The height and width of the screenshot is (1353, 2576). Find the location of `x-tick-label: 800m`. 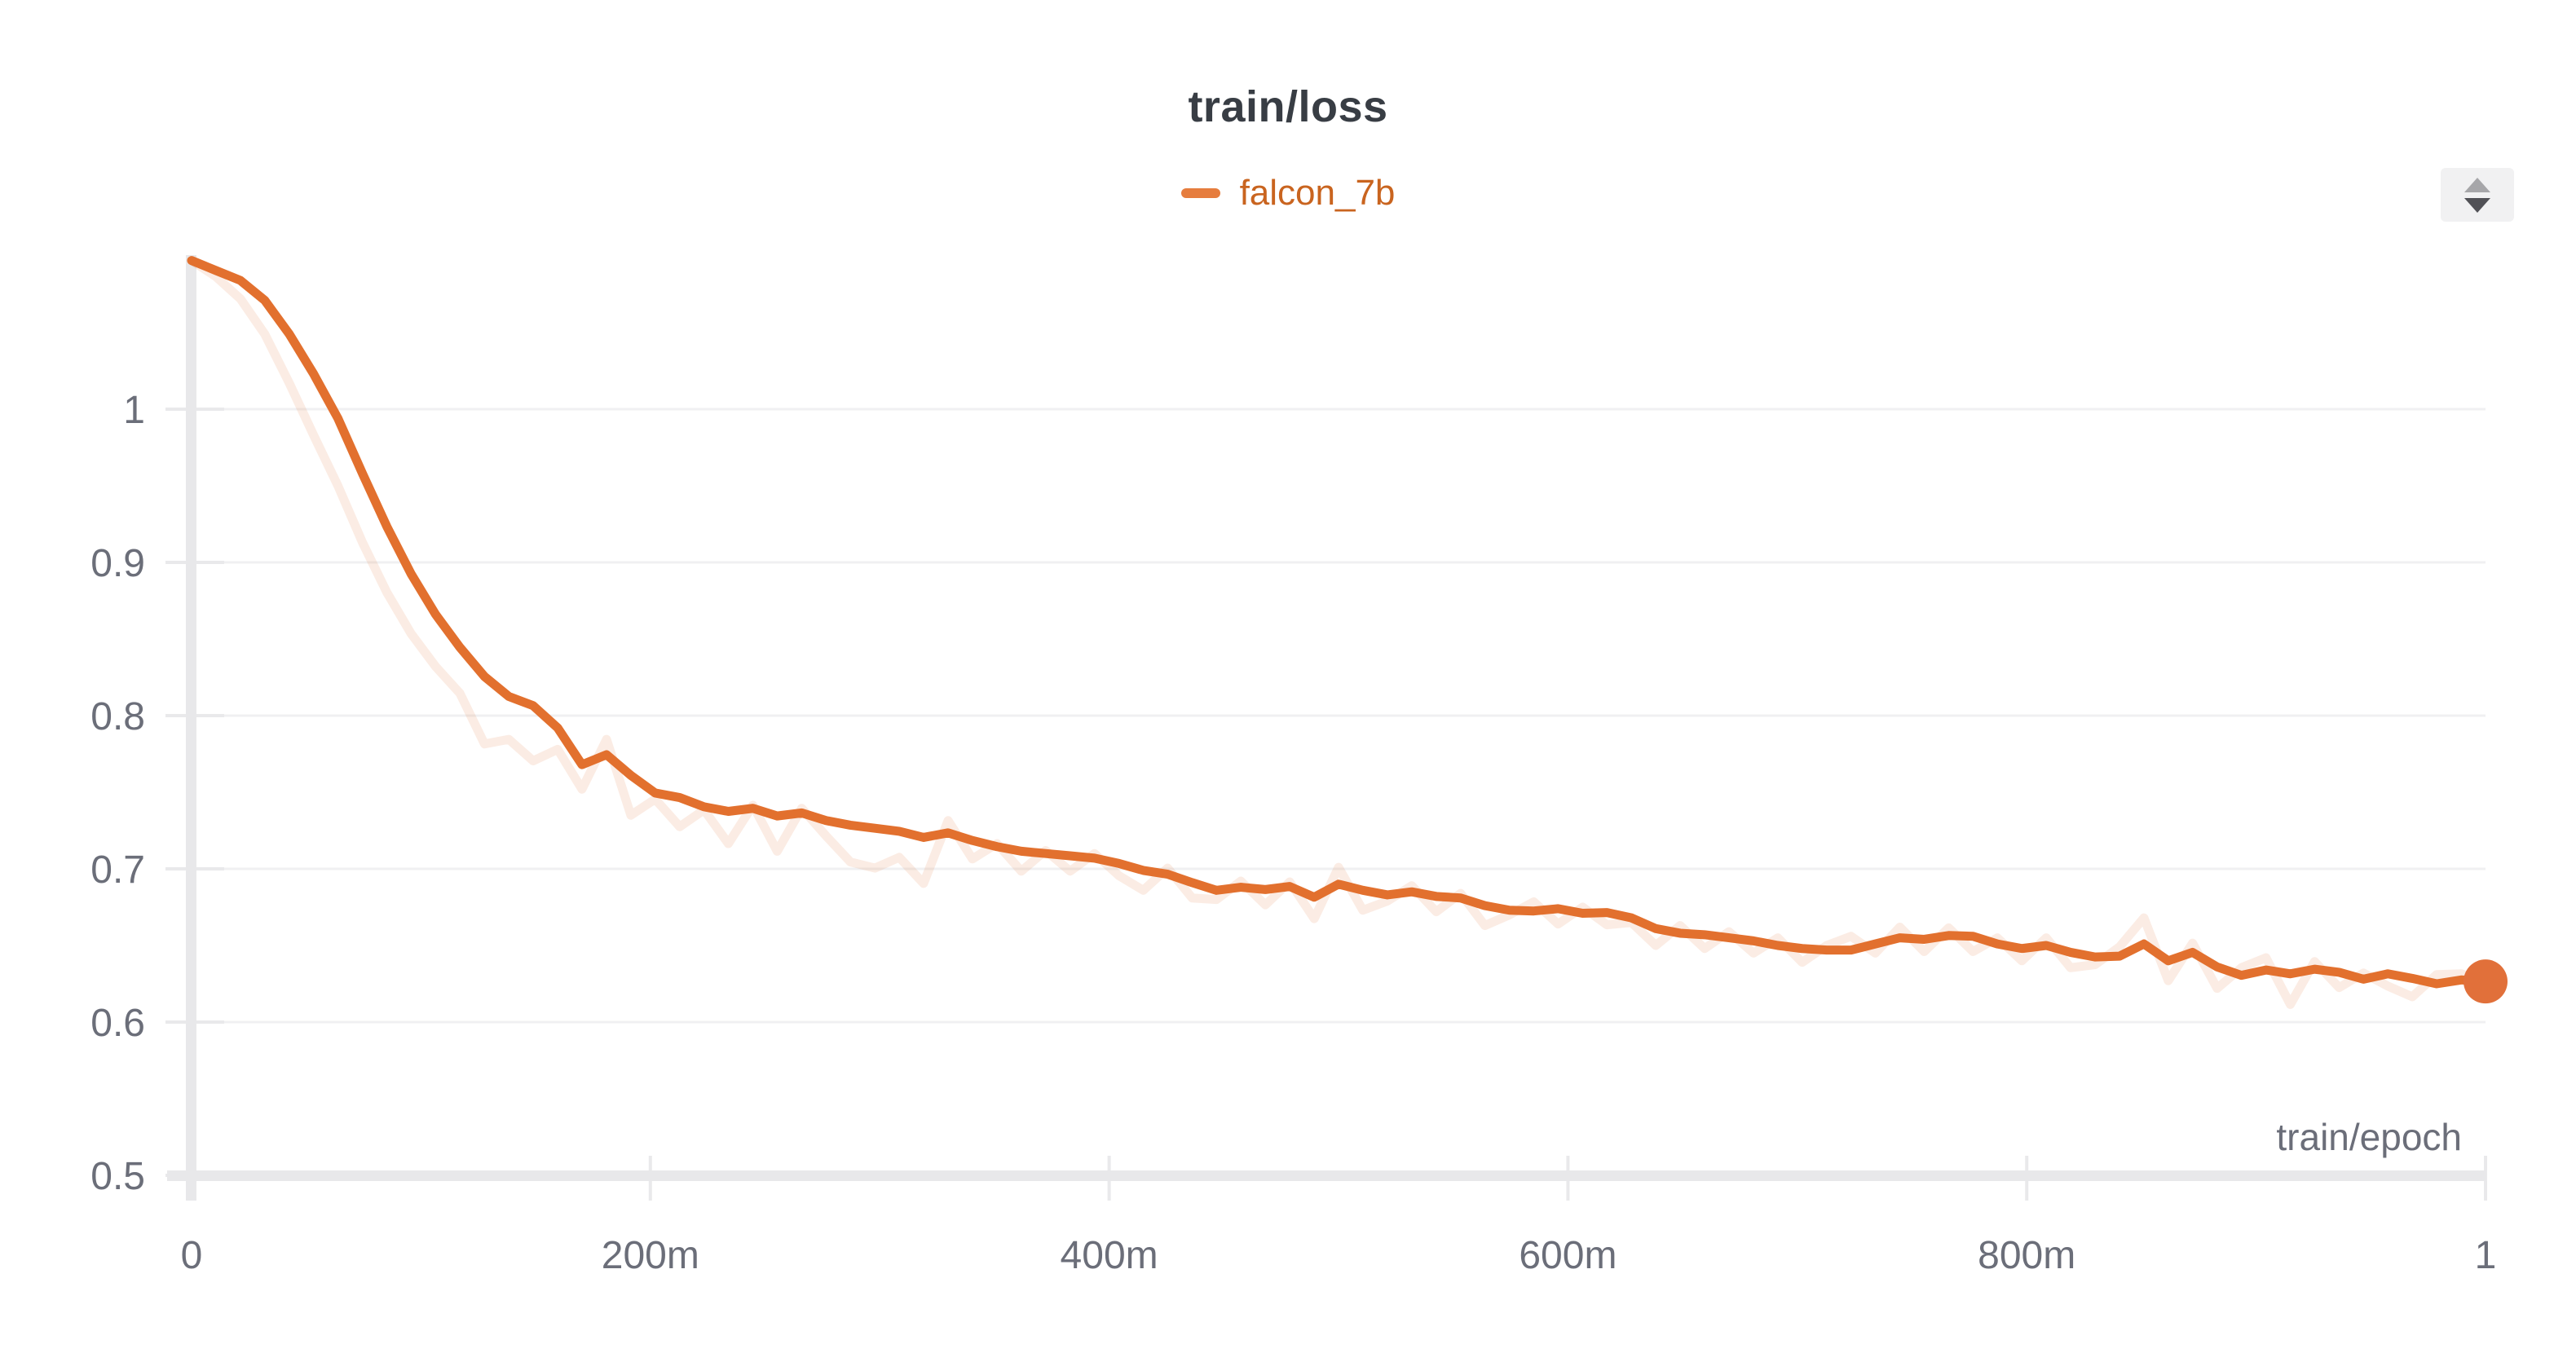

x-tick-label: 800m is located at coordinates (2026, 1255).